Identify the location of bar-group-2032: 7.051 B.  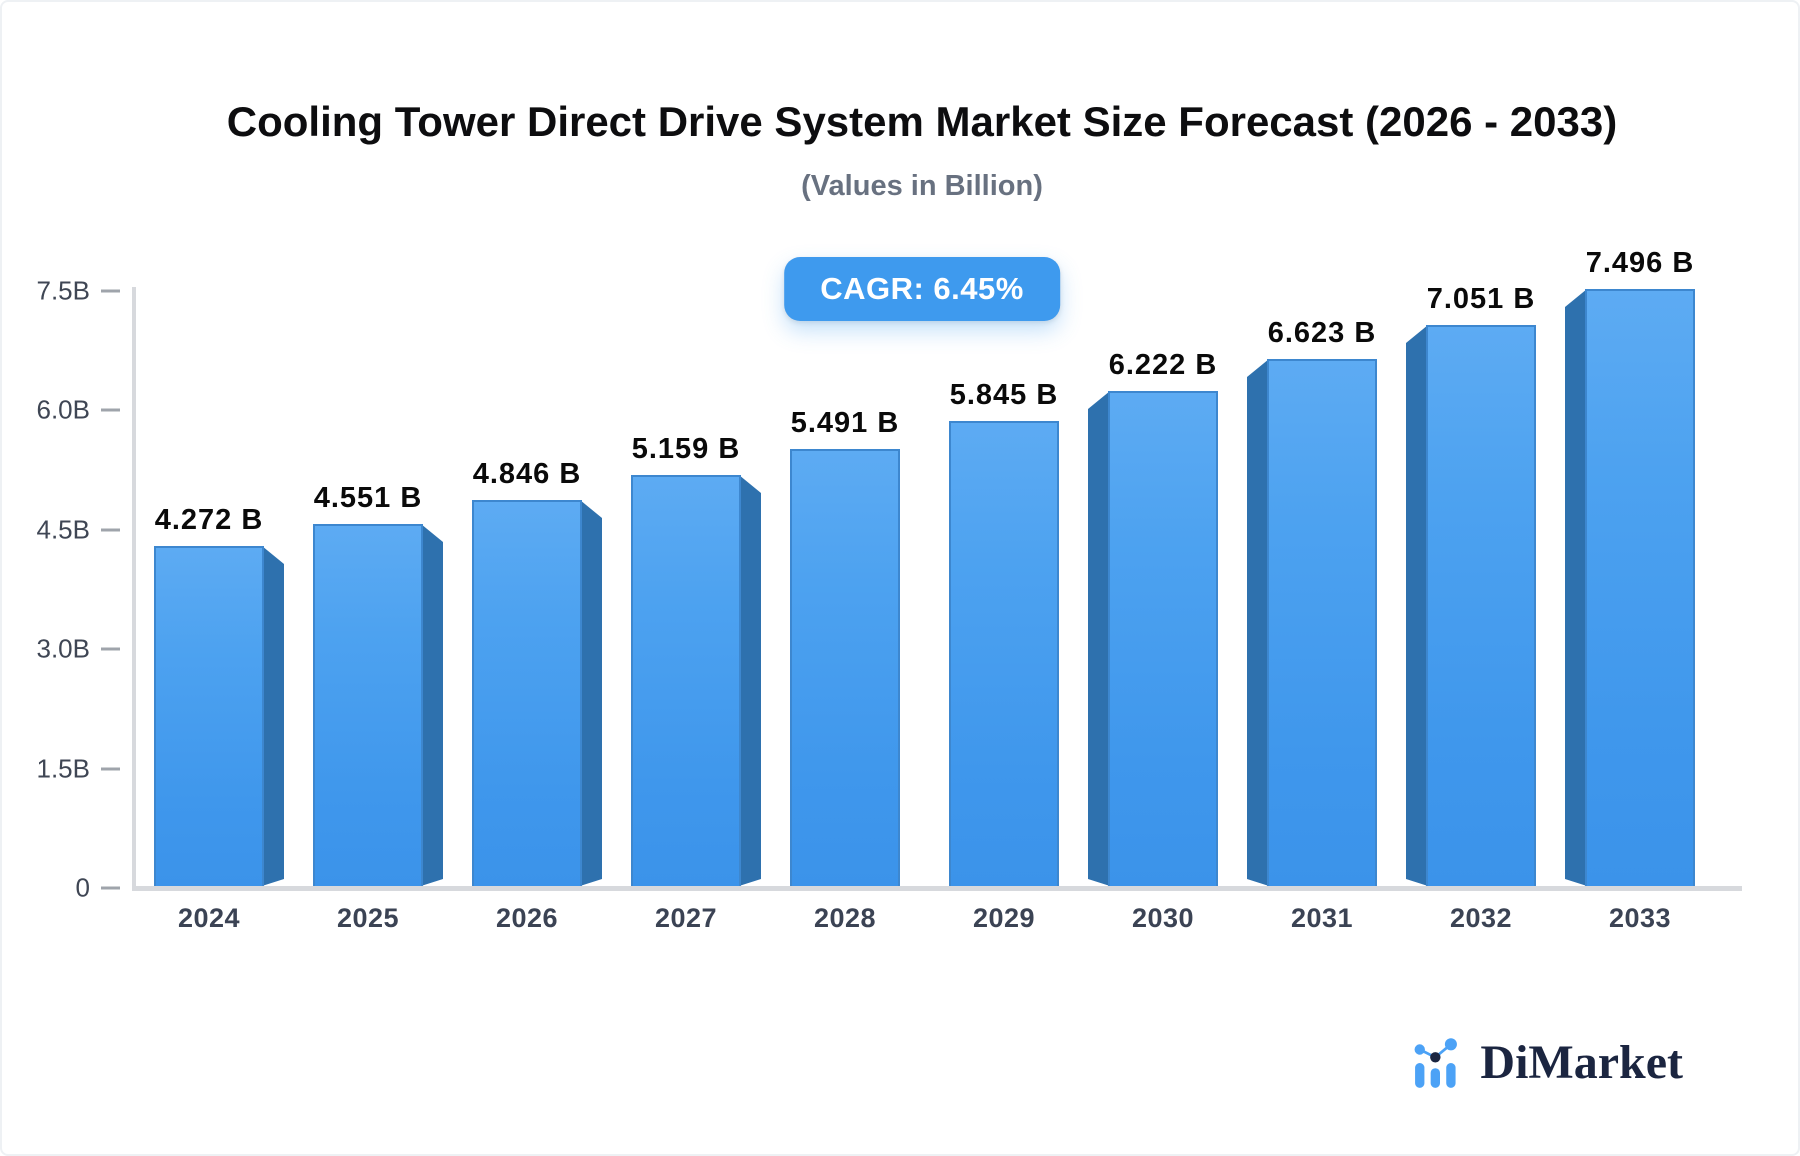
(1481, 584).